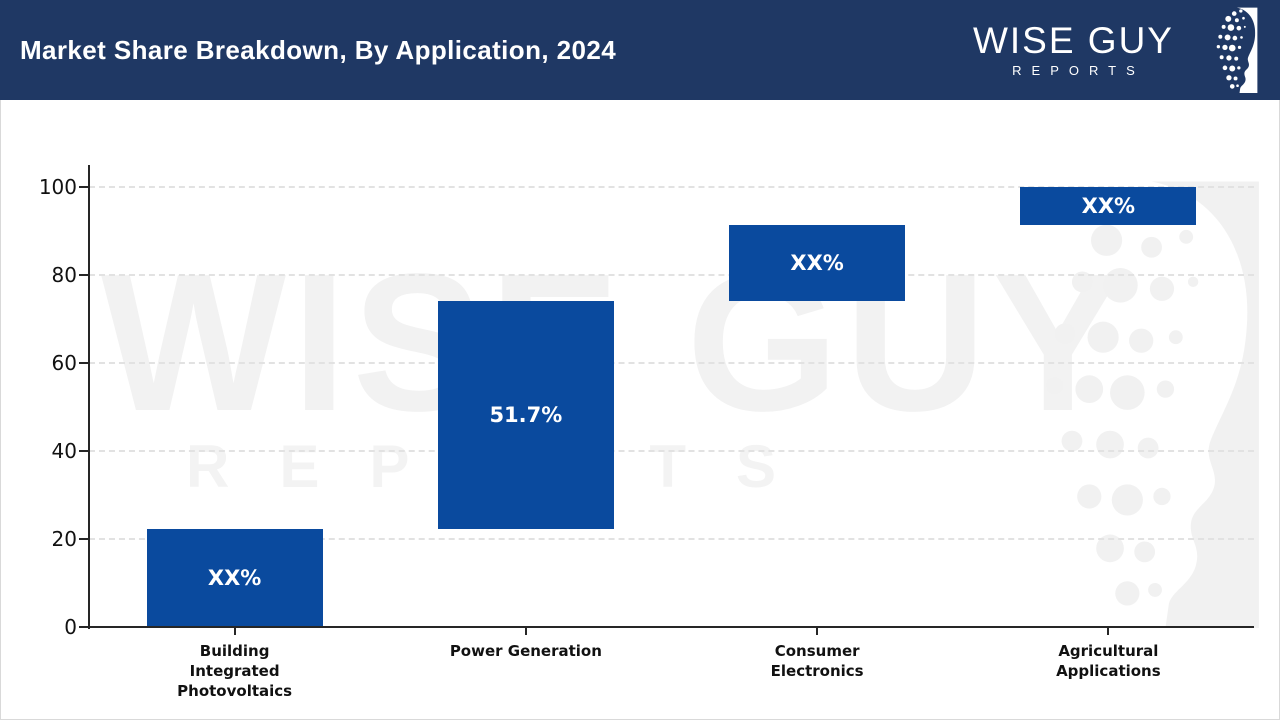  I want to click on category-label: Building Integrated Photovoltaics, so click(235, 671).